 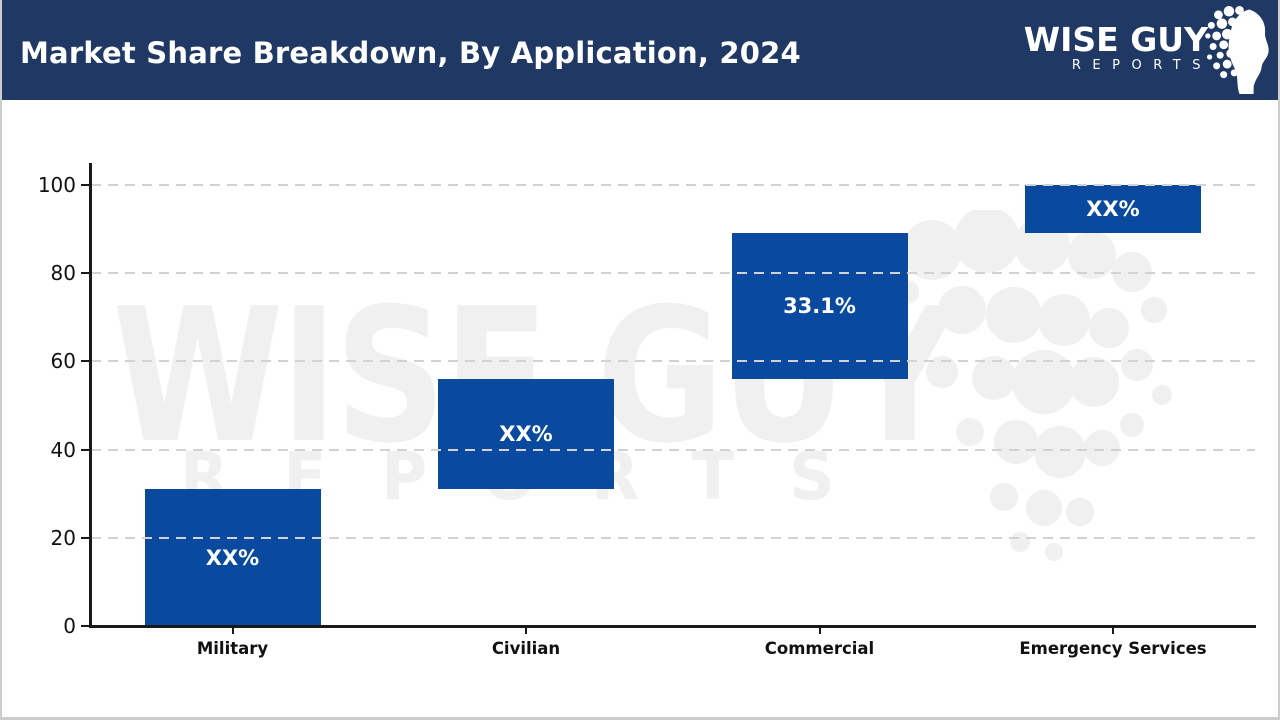 I want to click on y-tick-label-0: 0, so click(x=69, y=626).